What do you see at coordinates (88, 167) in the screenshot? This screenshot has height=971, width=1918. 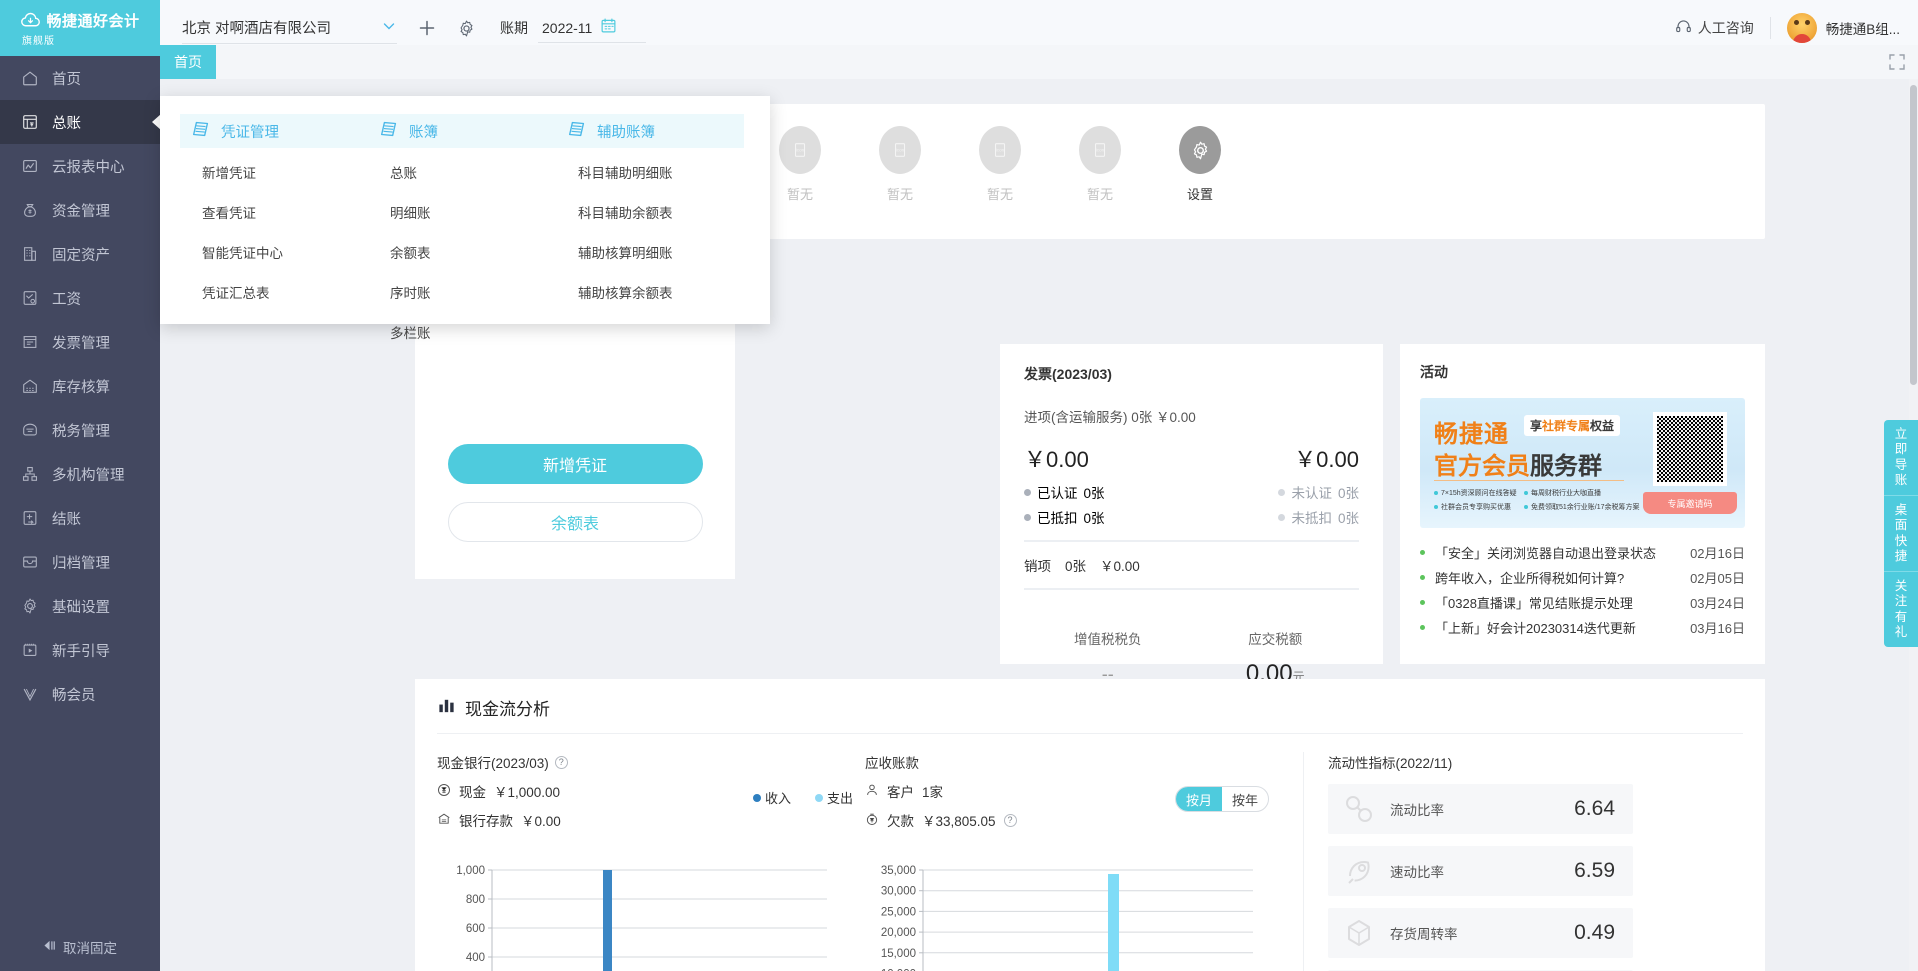 I see `sidebar-item-label: 云报表中心` at bounding box center [88, 167].